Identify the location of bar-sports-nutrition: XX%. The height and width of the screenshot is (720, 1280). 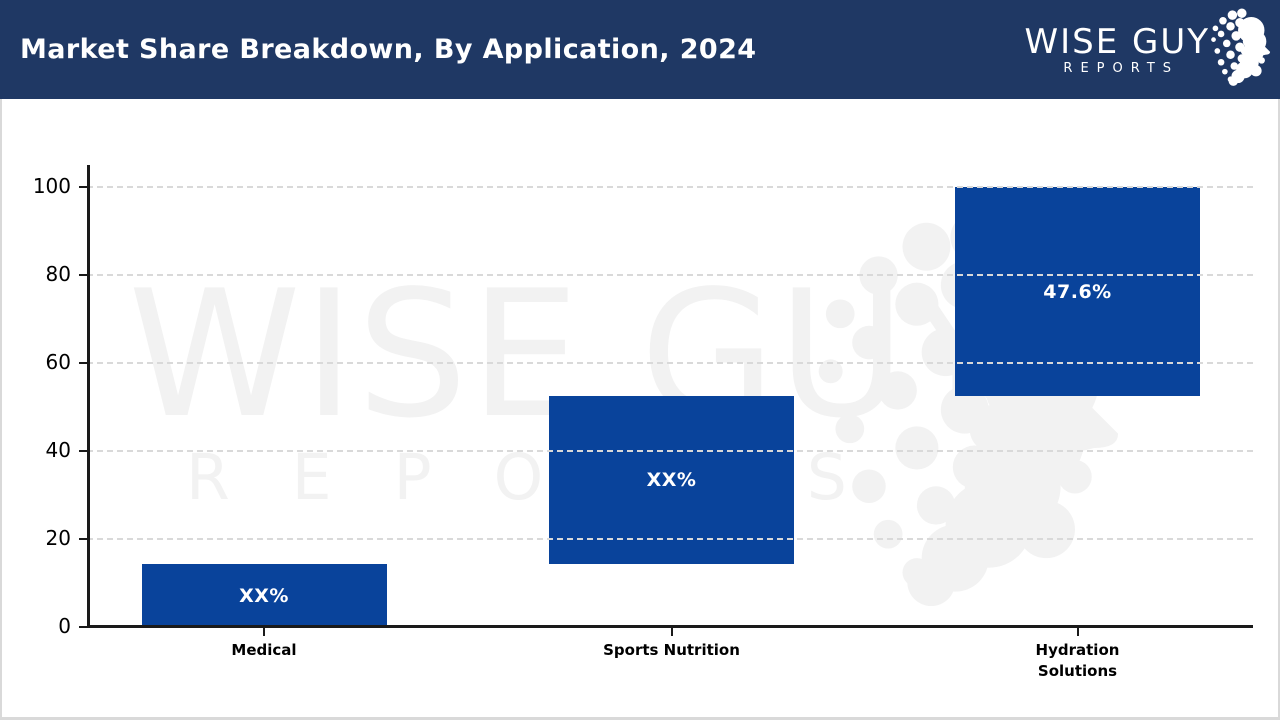
(671, 480).